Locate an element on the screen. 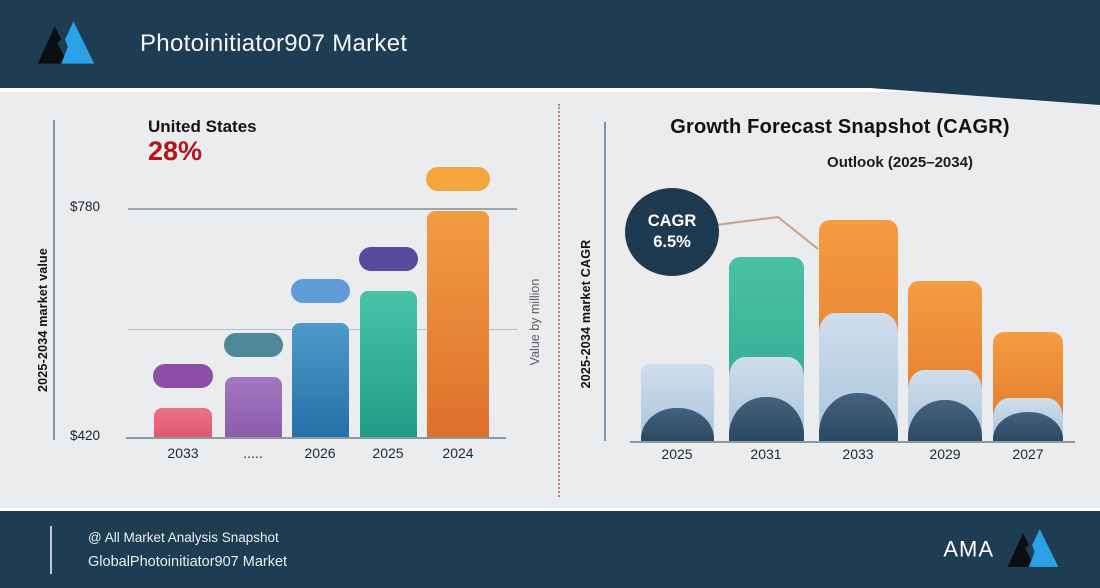 The image size is (1100, 588). x-tick-label: 2024 is located at coordinates (458, 453).